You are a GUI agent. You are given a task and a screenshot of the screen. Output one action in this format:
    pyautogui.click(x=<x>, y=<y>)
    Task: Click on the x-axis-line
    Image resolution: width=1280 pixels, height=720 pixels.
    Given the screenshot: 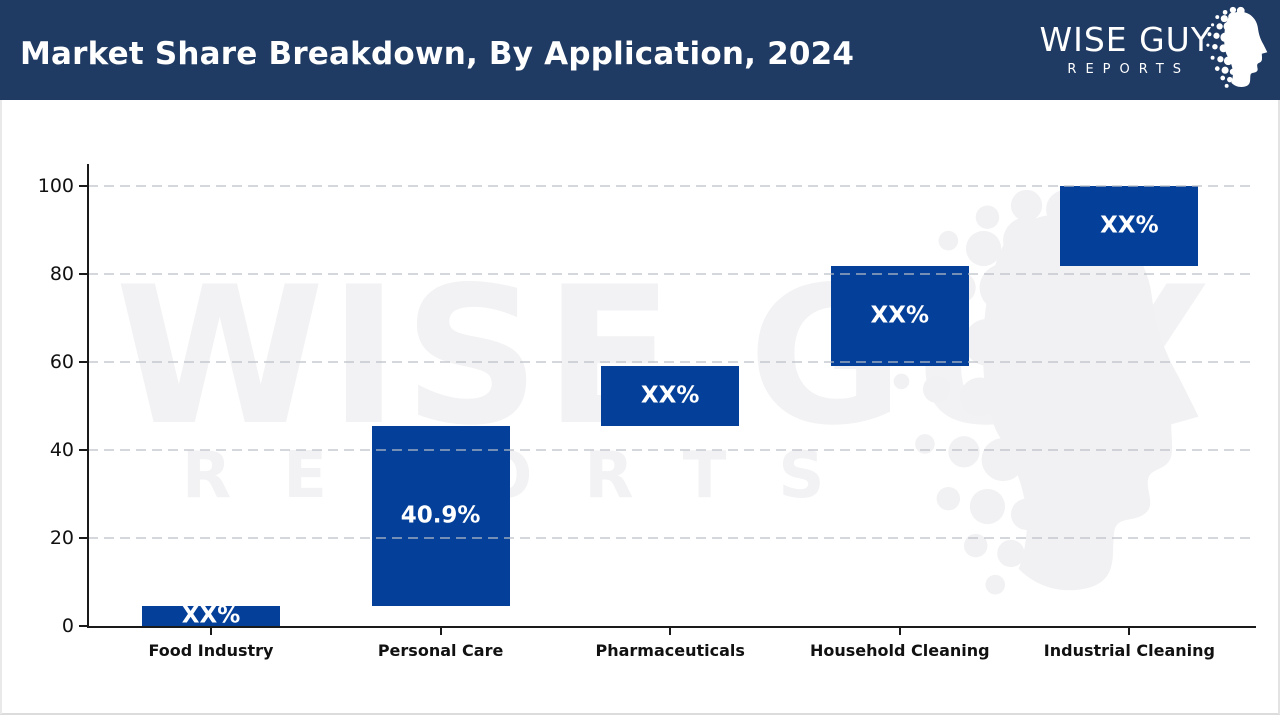 What is the action you would take?
    pyautogui.click(x=671, y=627)
    